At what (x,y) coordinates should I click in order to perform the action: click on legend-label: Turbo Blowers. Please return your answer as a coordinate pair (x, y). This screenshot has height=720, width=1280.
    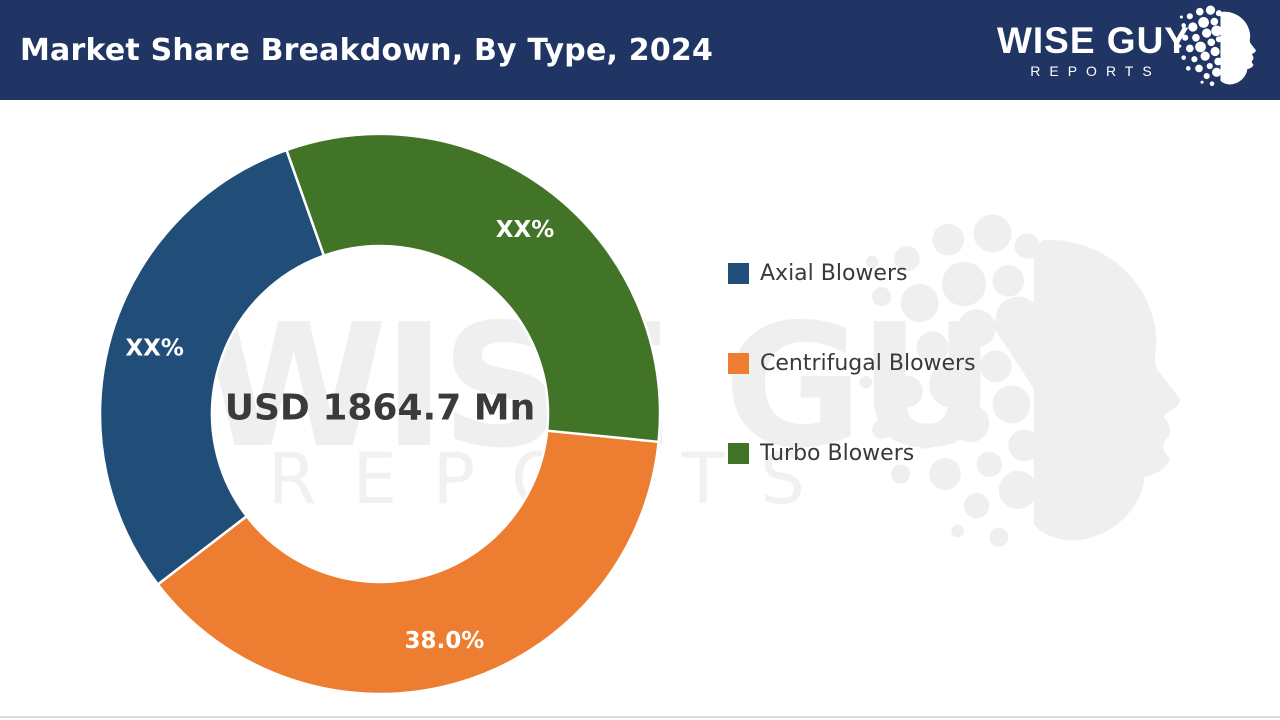
    Looking at the image, I should click on (837, 453).